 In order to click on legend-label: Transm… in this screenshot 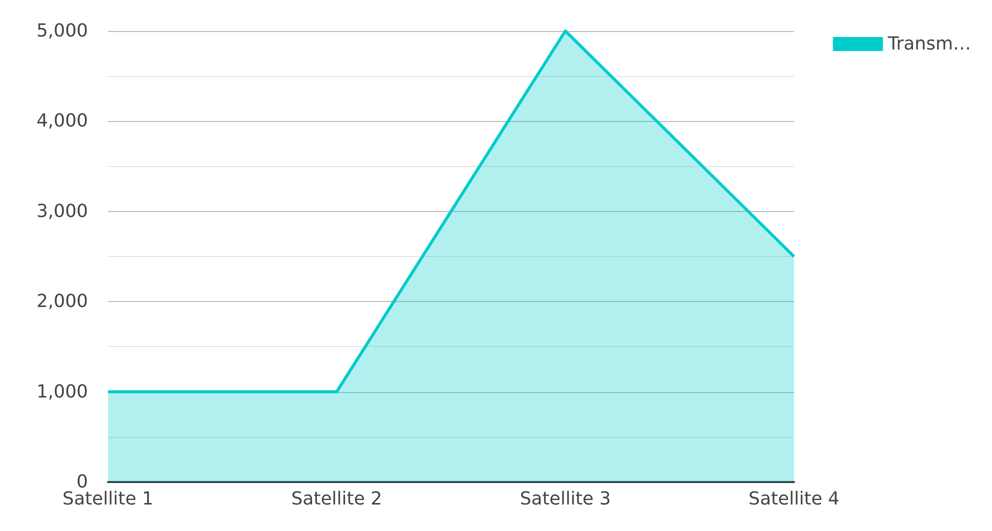, I will do `click(929, 44)`.